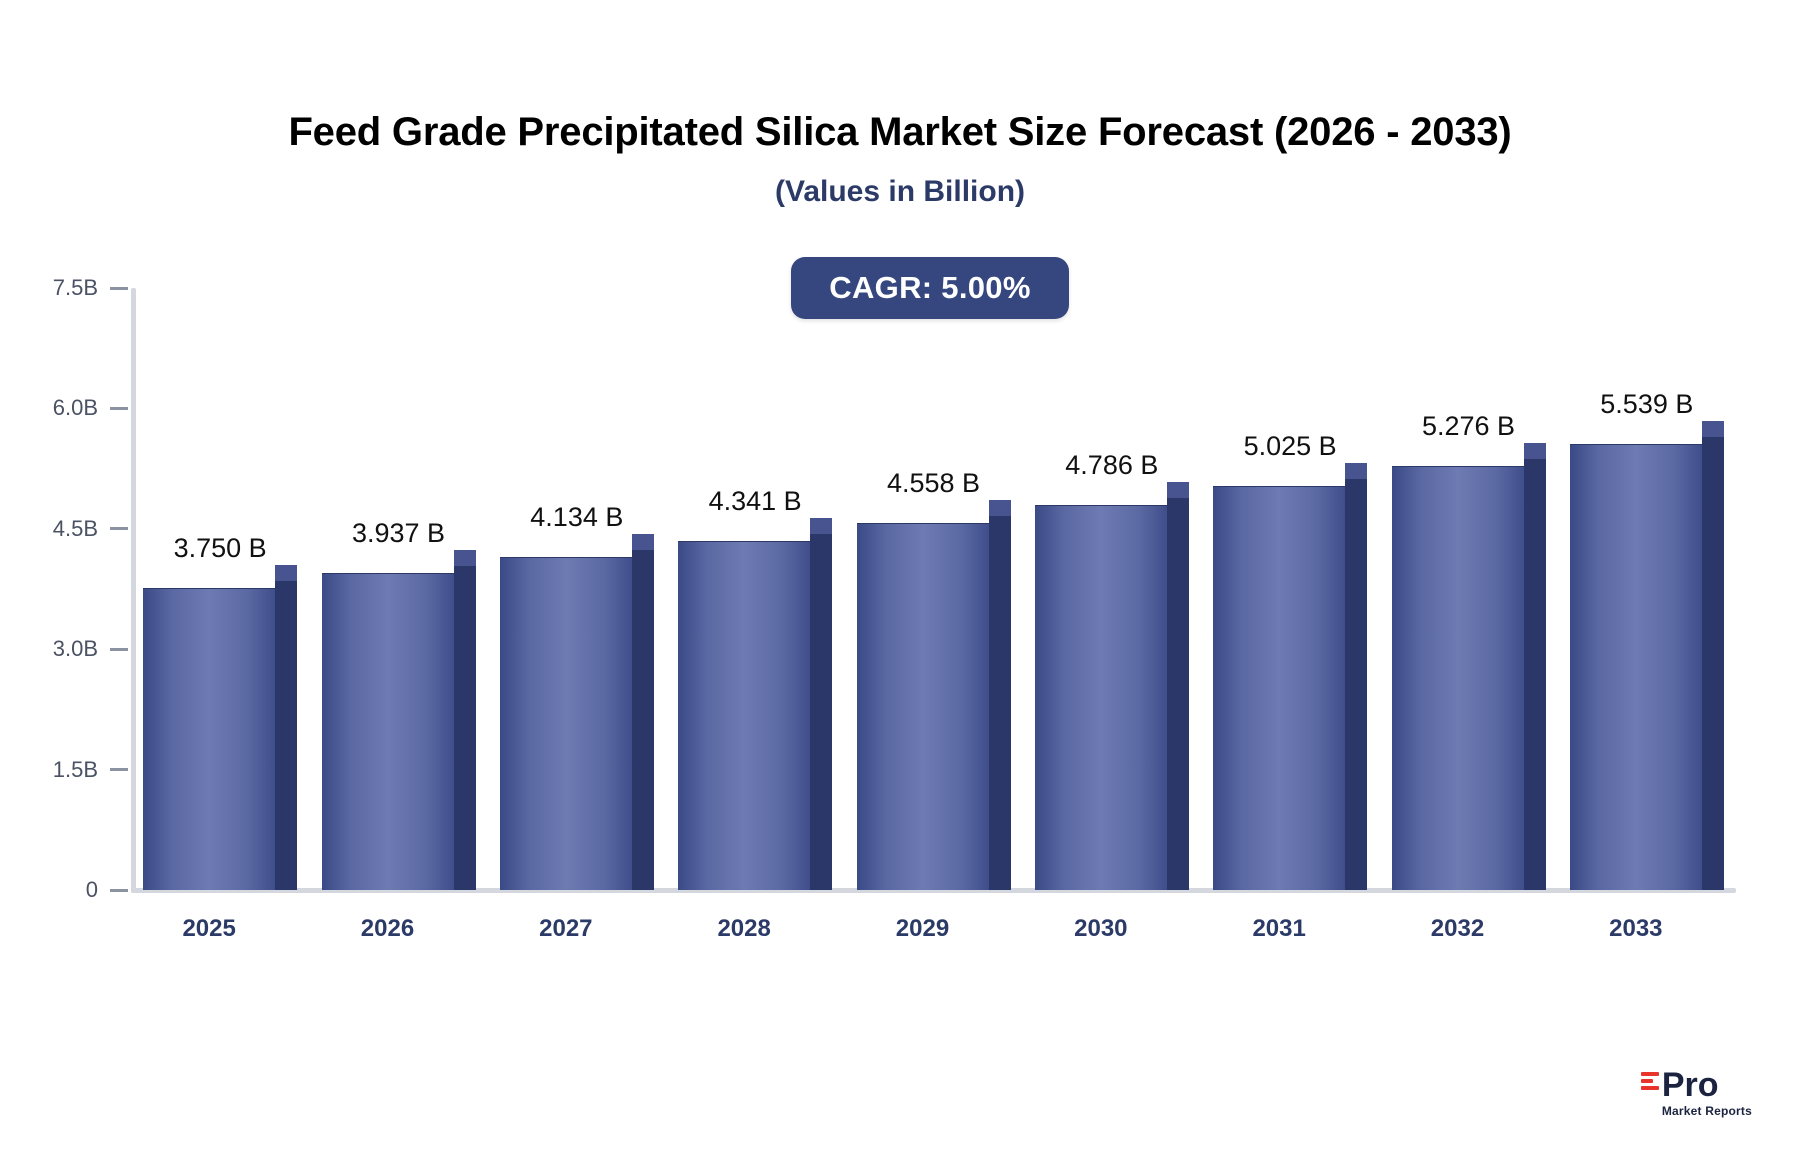 This screenshot has width=1800, height=1156. I want to click on y-axis-tick: 0, so click(64, 890).